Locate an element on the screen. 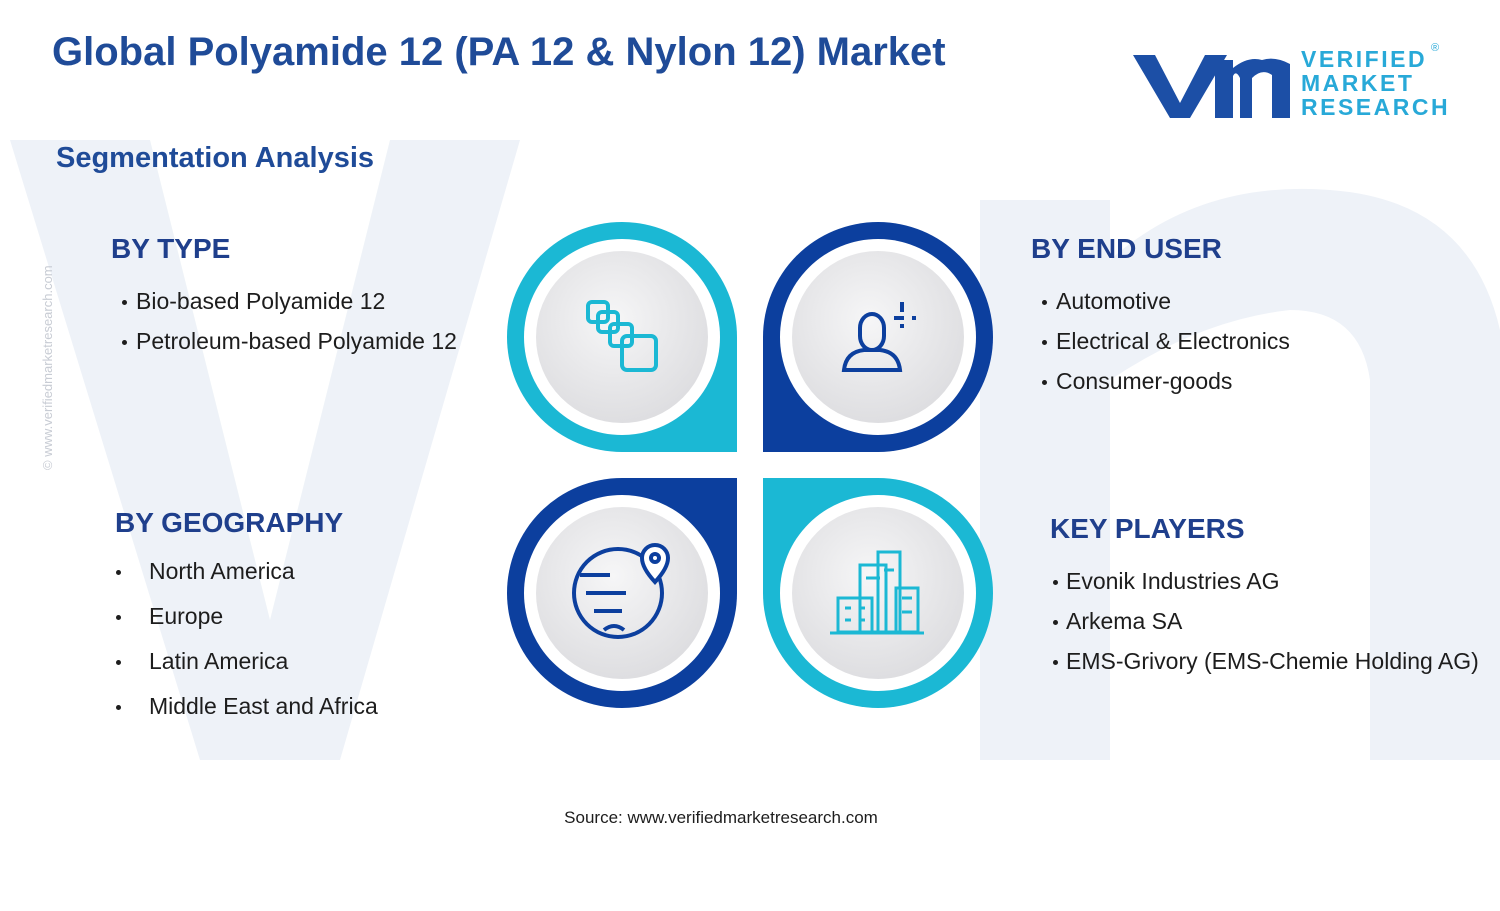 Image resolution: width=1500 pixels, height=911 pixels. segment-heading: BY GEOGRAPHY is located at coordinates (229, 522).